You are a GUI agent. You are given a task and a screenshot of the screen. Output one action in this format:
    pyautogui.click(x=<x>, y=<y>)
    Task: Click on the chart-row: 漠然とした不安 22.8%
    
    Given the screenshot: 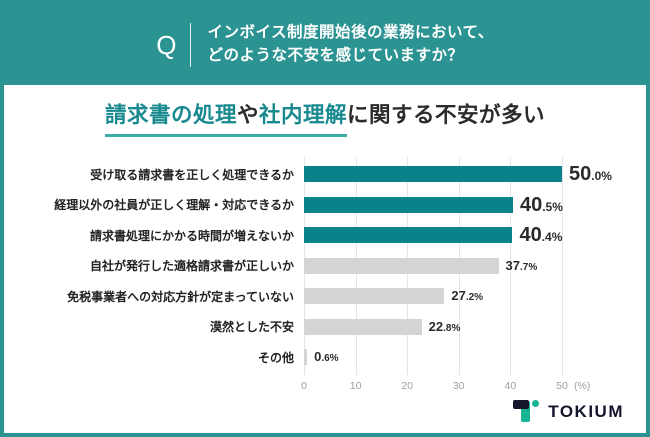 What is the action you would take?
    pyautogui.click(x=325, y=327)
    